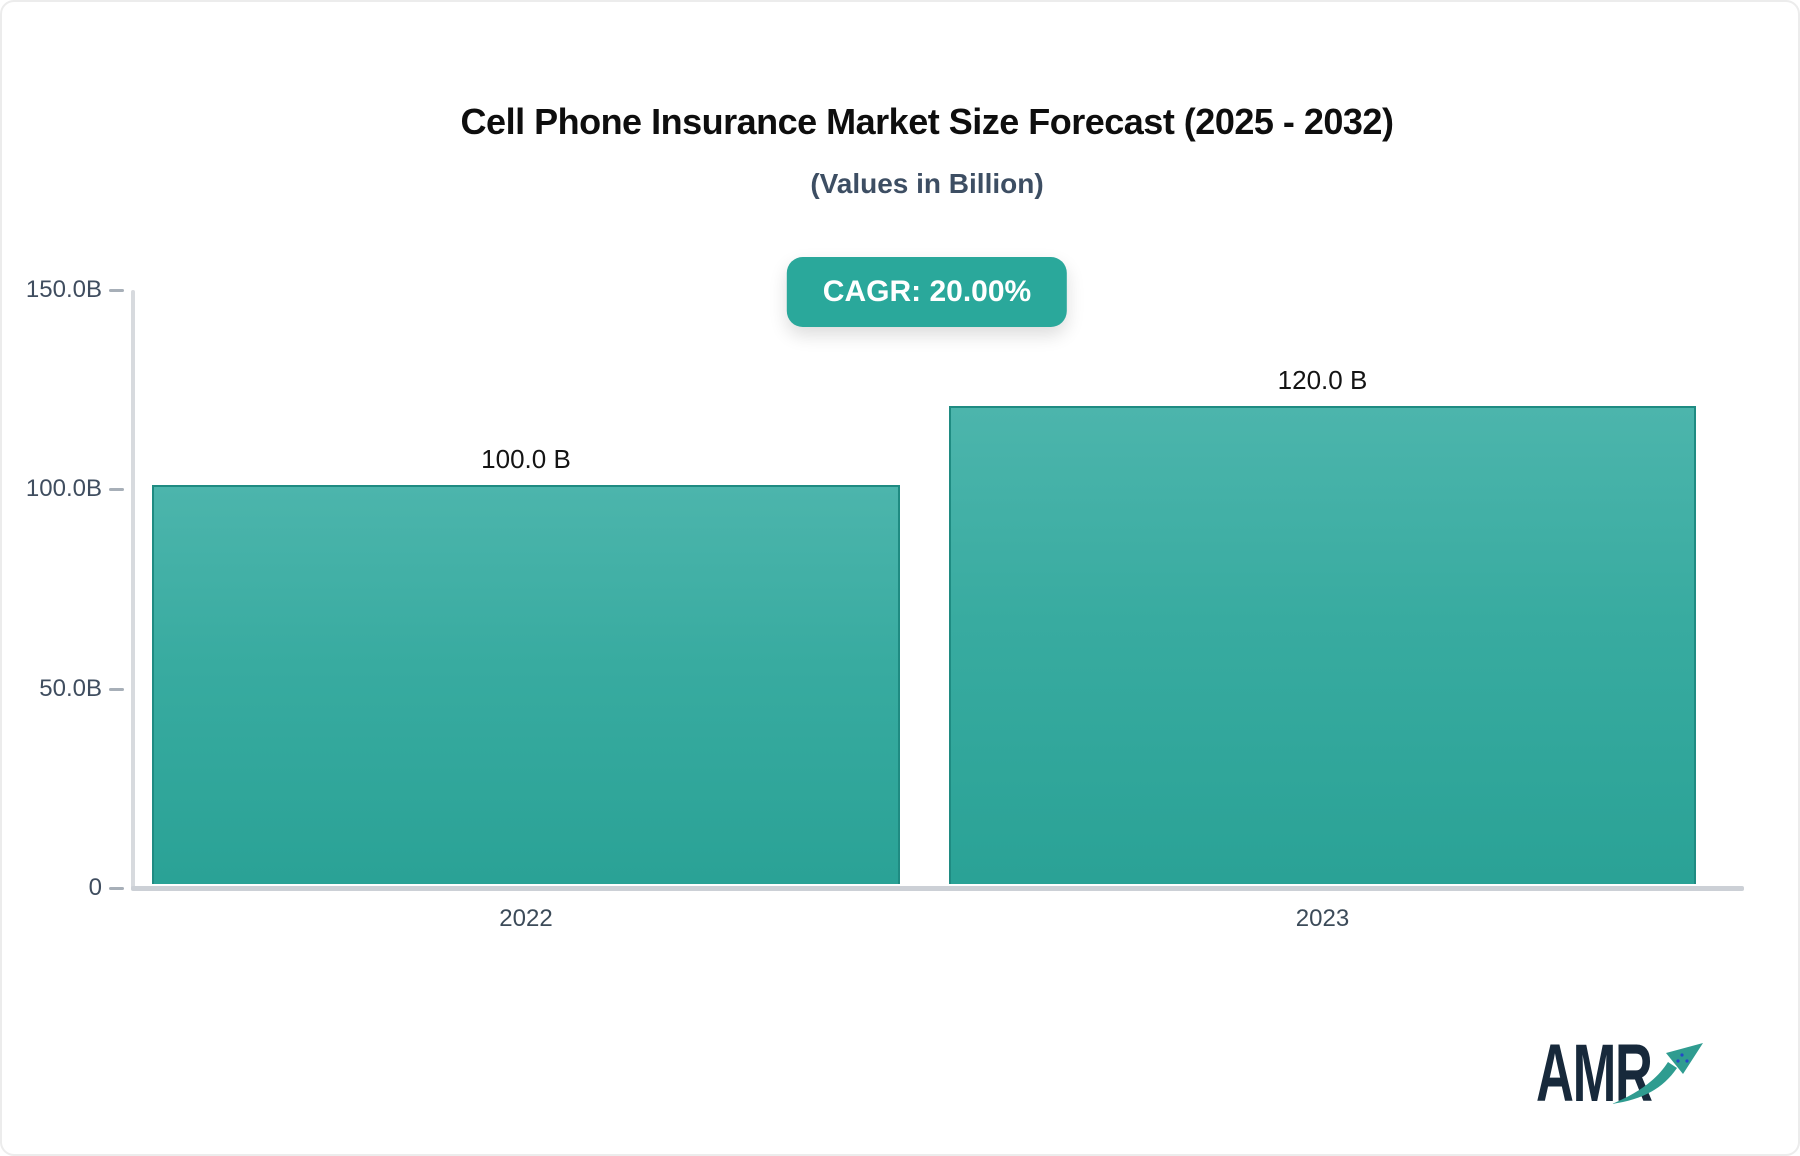 This screenshot has width=1800, height=1156. What do you see at coordinates (526, 459) in the screenshot?
I see `bar-value-label-2022: 100.0 B` at bounding box center [526, 459].